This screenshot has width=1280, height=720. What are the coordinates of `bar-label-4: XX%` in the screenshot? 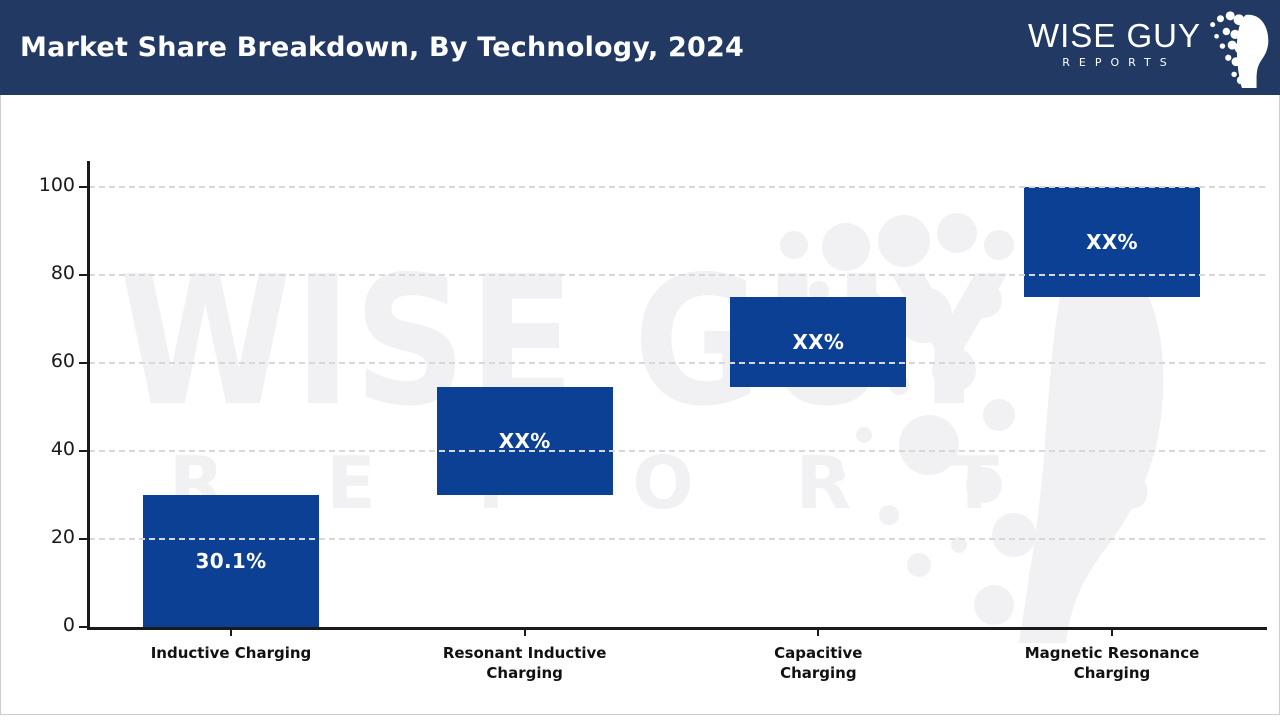 It's located at (1112, 242).